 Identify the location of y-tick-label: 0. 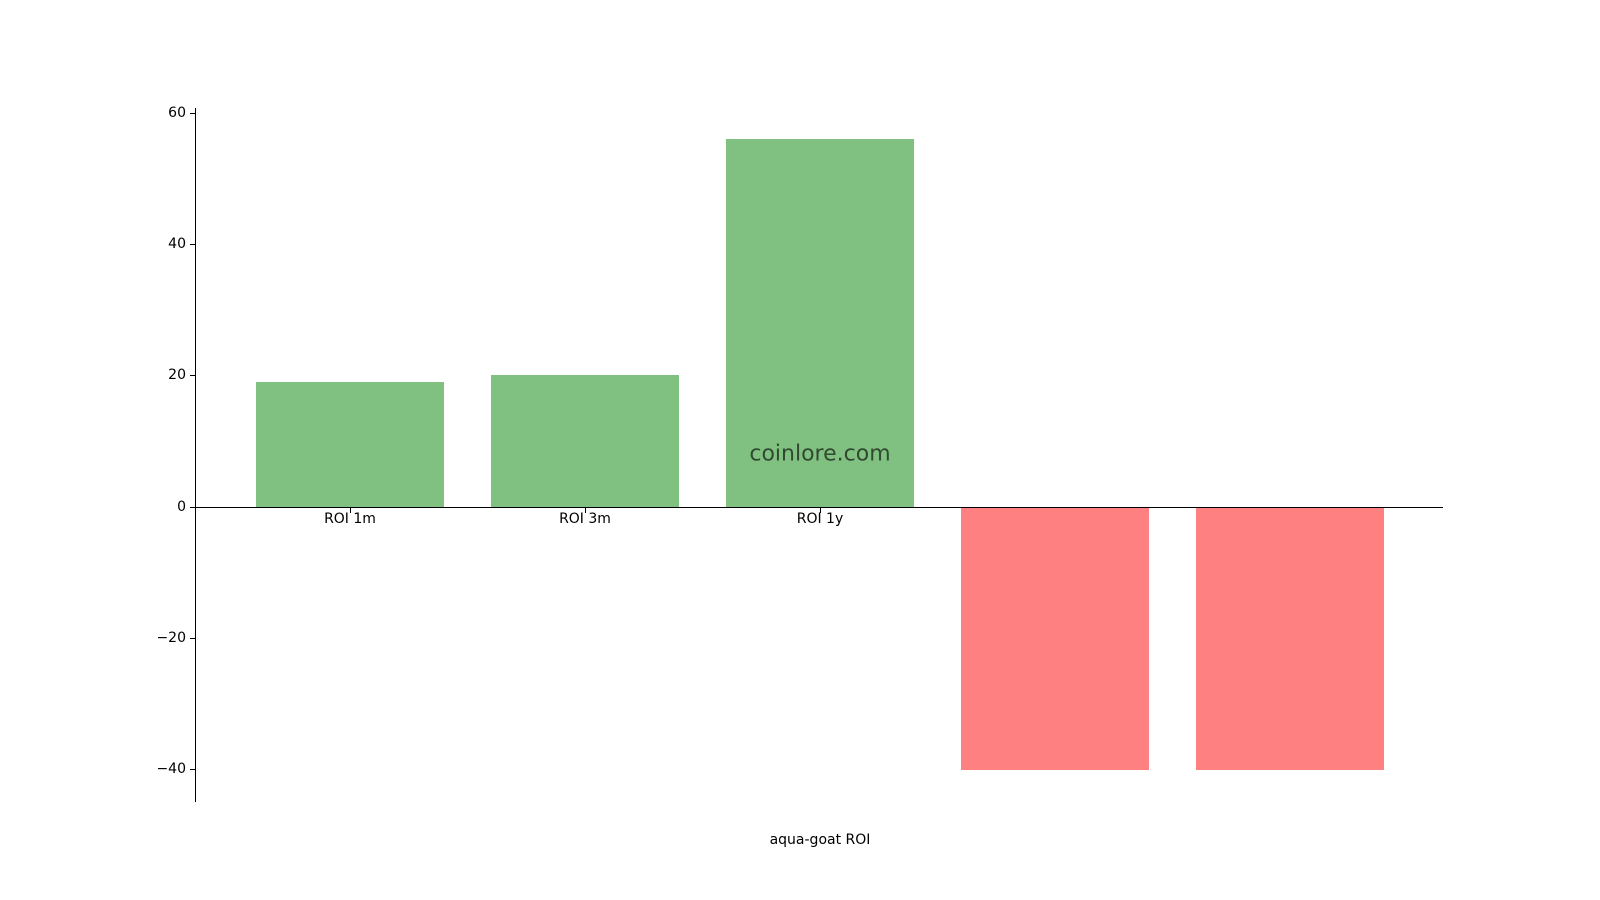
(181, 507).